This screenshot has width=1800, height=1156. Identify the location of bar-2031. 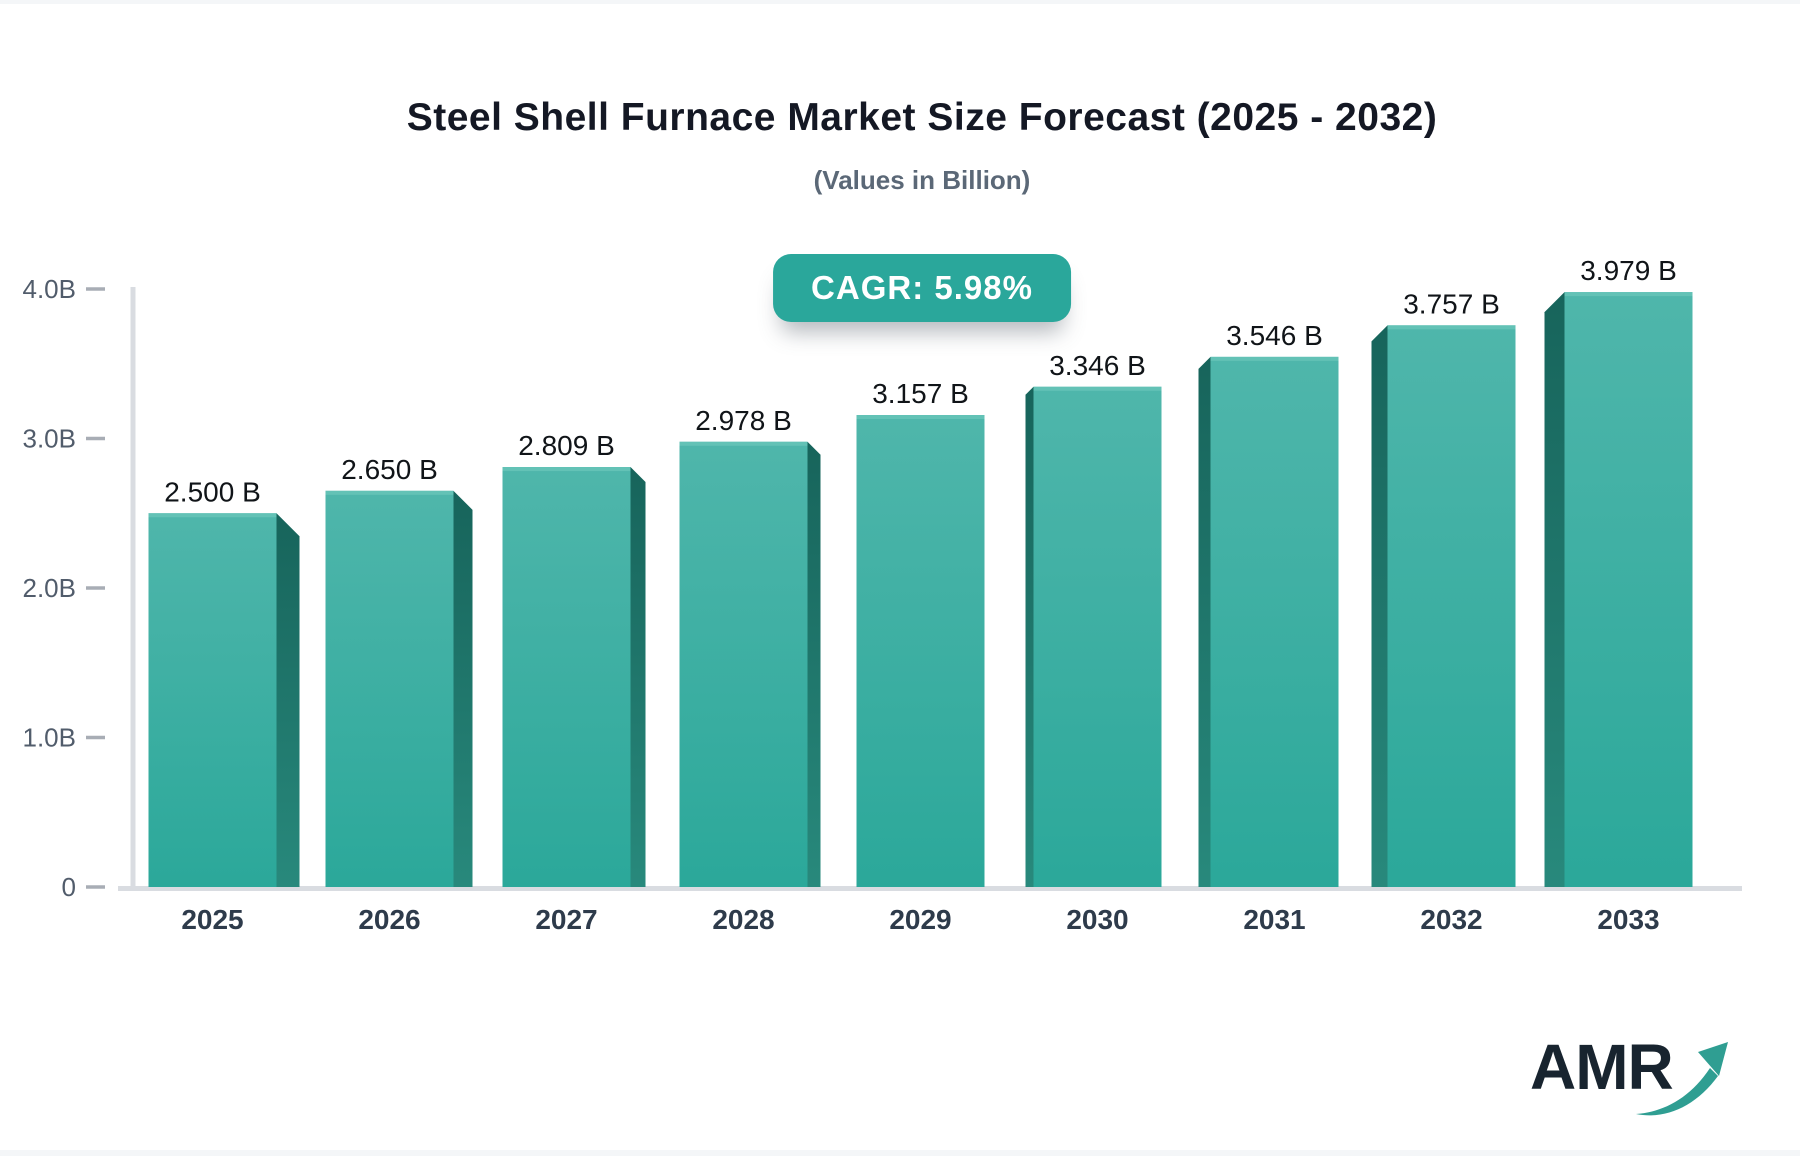
(1268, 621).